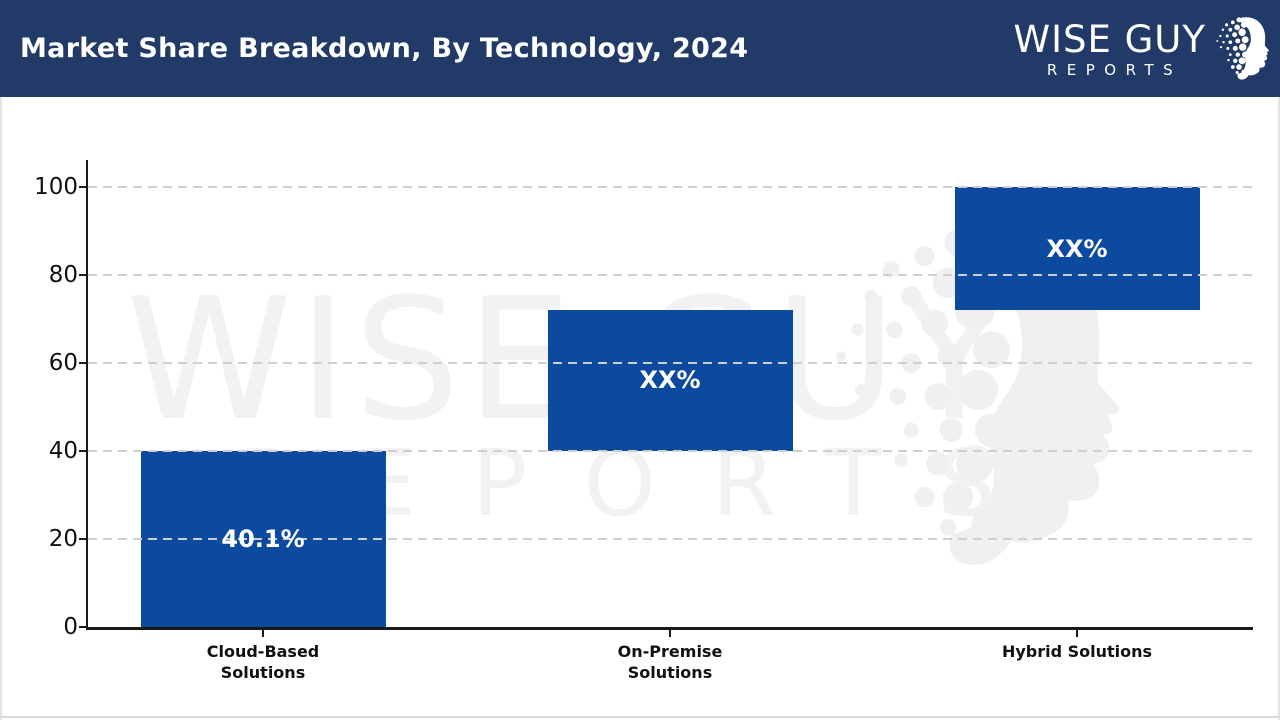 Image resolution: width=1280 pixels, height=720 pixels. Describe the element at coordinates (63, 275) in the screenshot. I see `y-tick-label: 80` at that location.